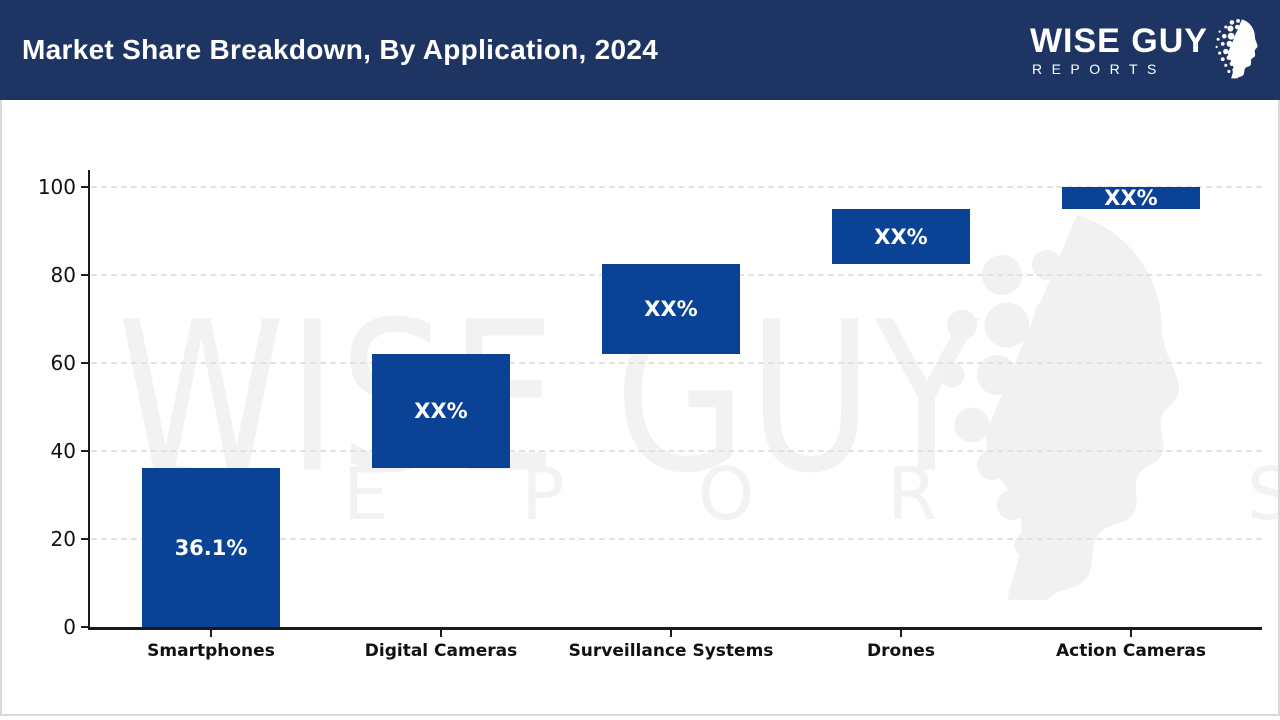 The image size is (1280, 720). What do you see at coordinates (441, 651) in the screenshot?
I see `x-category-label: Digital Cameras` at bounding box center [441, 651].